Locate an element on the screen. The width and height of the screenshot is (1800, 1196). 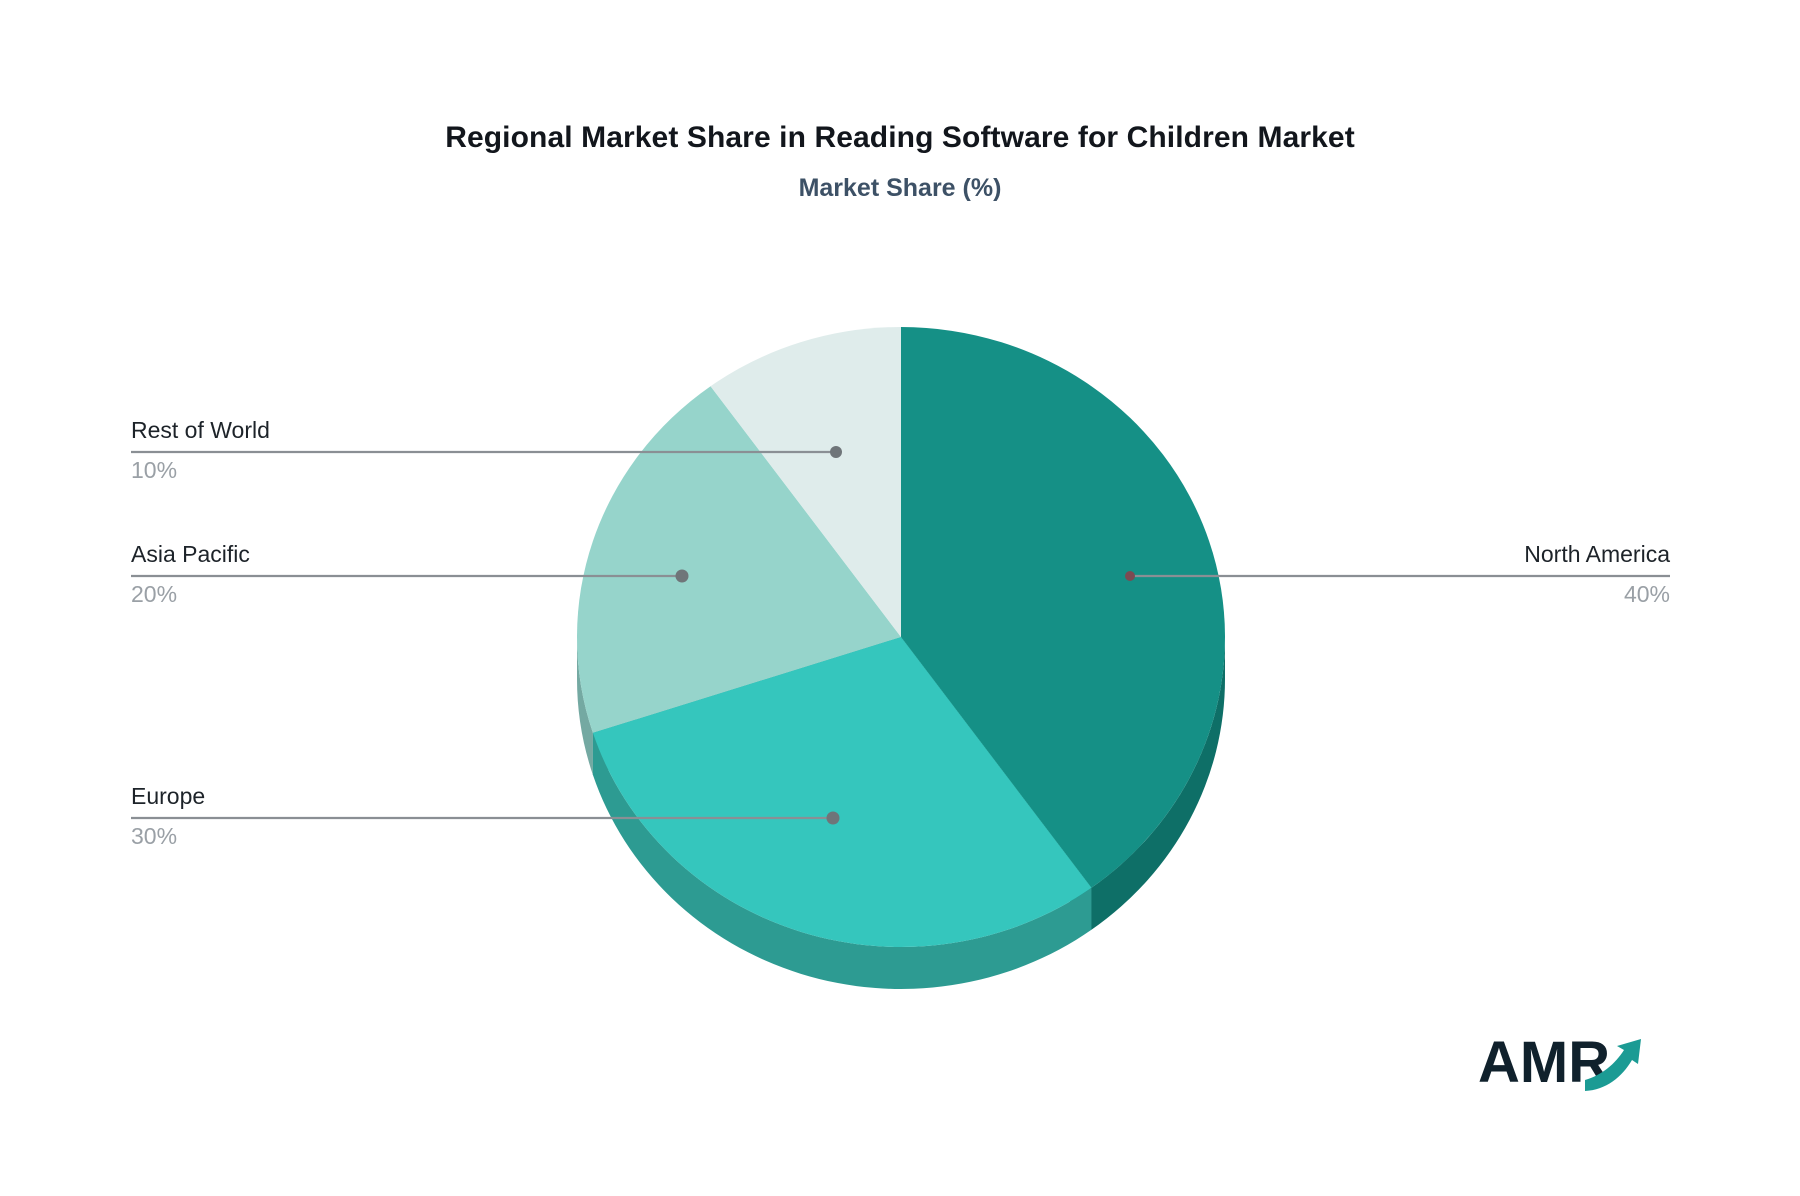
pie-slice-north-america is located at coordinates (1063, 607).